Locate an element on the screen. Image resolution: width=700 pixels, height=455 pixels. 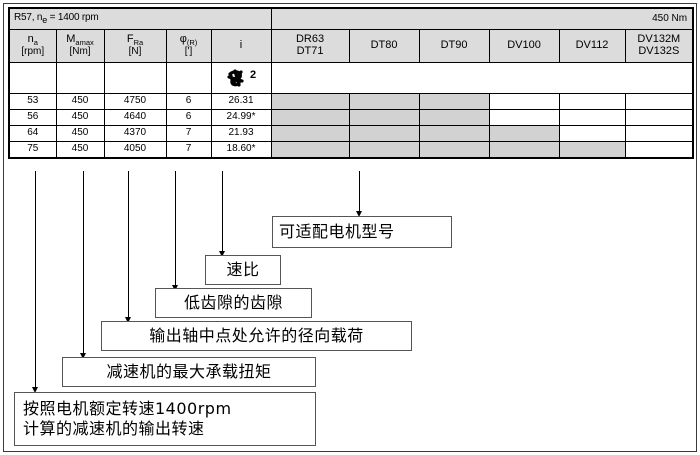
column-symbol: Mamax is located at coordinates (80, 40).